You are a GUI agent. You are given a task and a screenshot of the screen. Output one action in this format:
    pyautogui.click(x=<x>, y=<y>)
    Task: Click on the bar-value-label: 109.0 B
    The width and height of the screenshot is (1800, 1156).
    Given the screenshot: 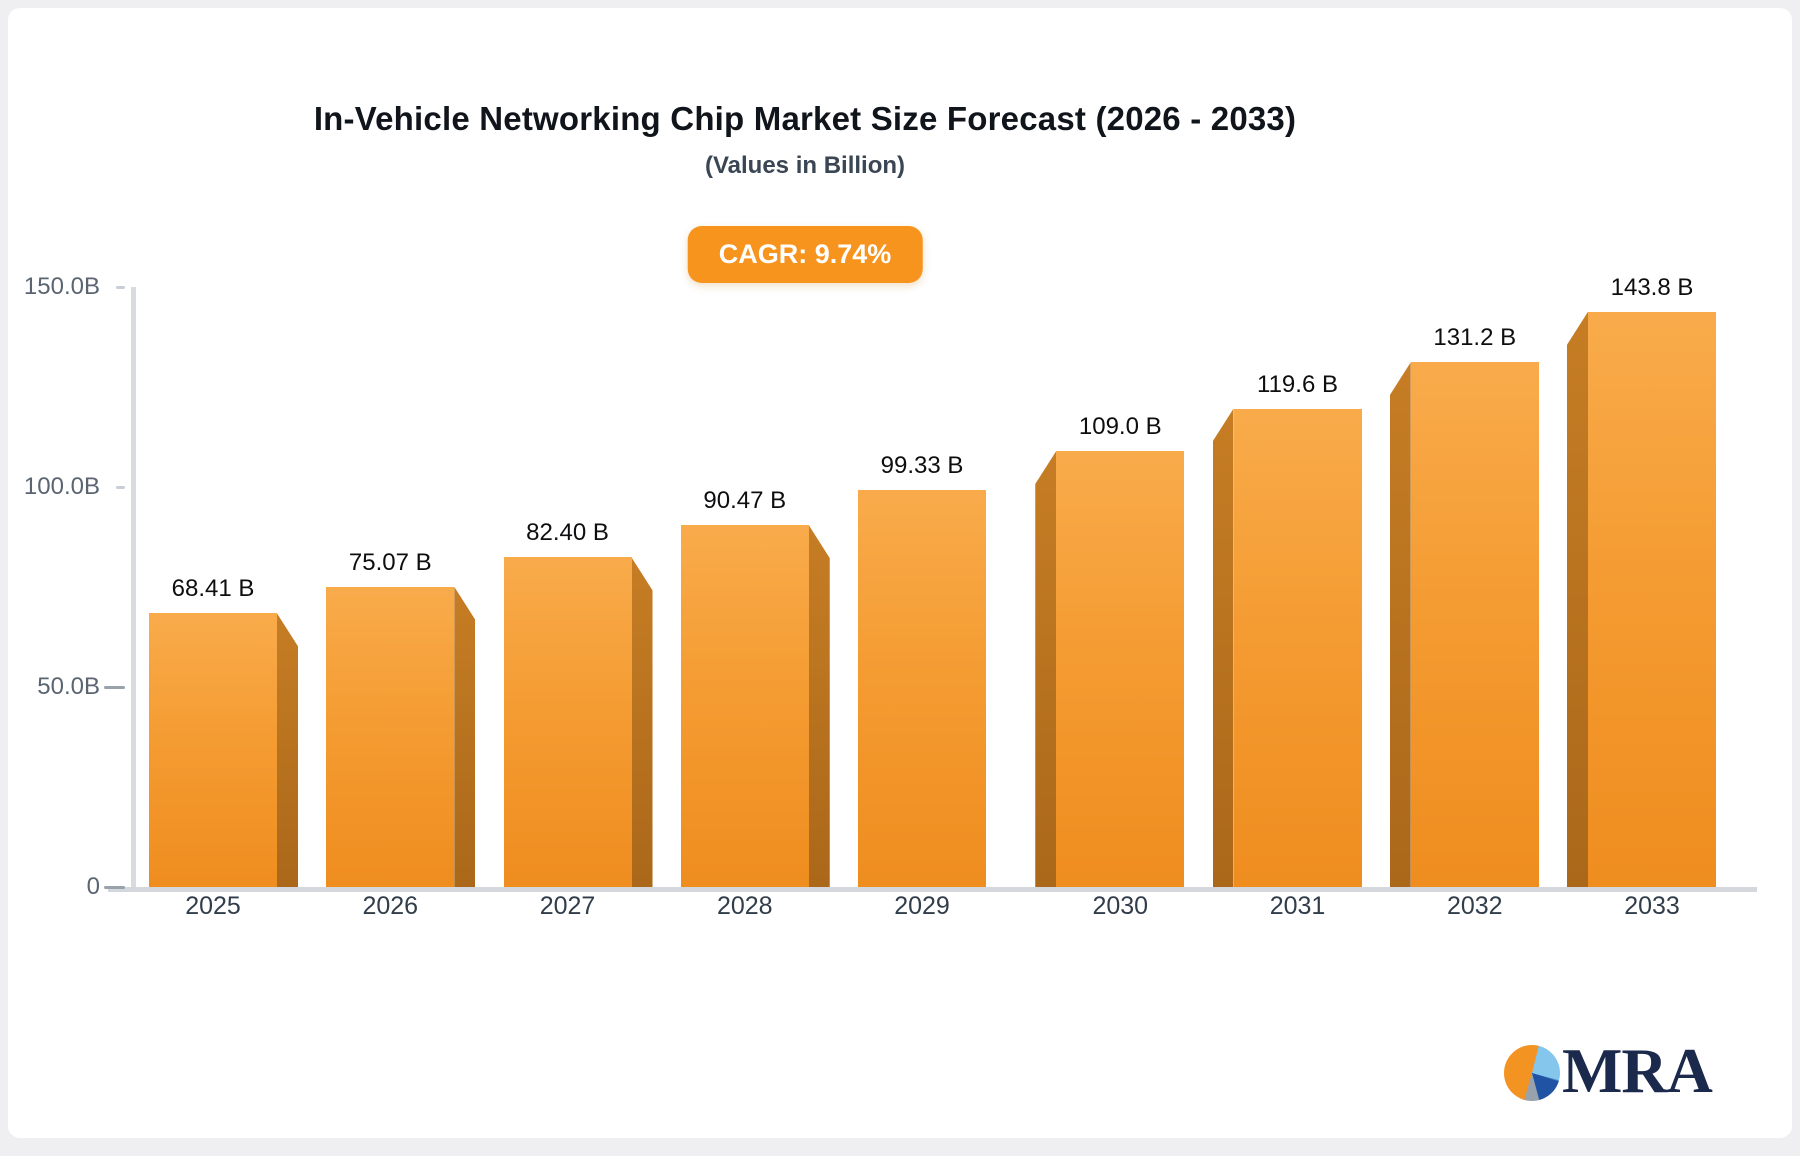 What is the action you would take?
    pyautogui.click(x=1120, y=426)
    